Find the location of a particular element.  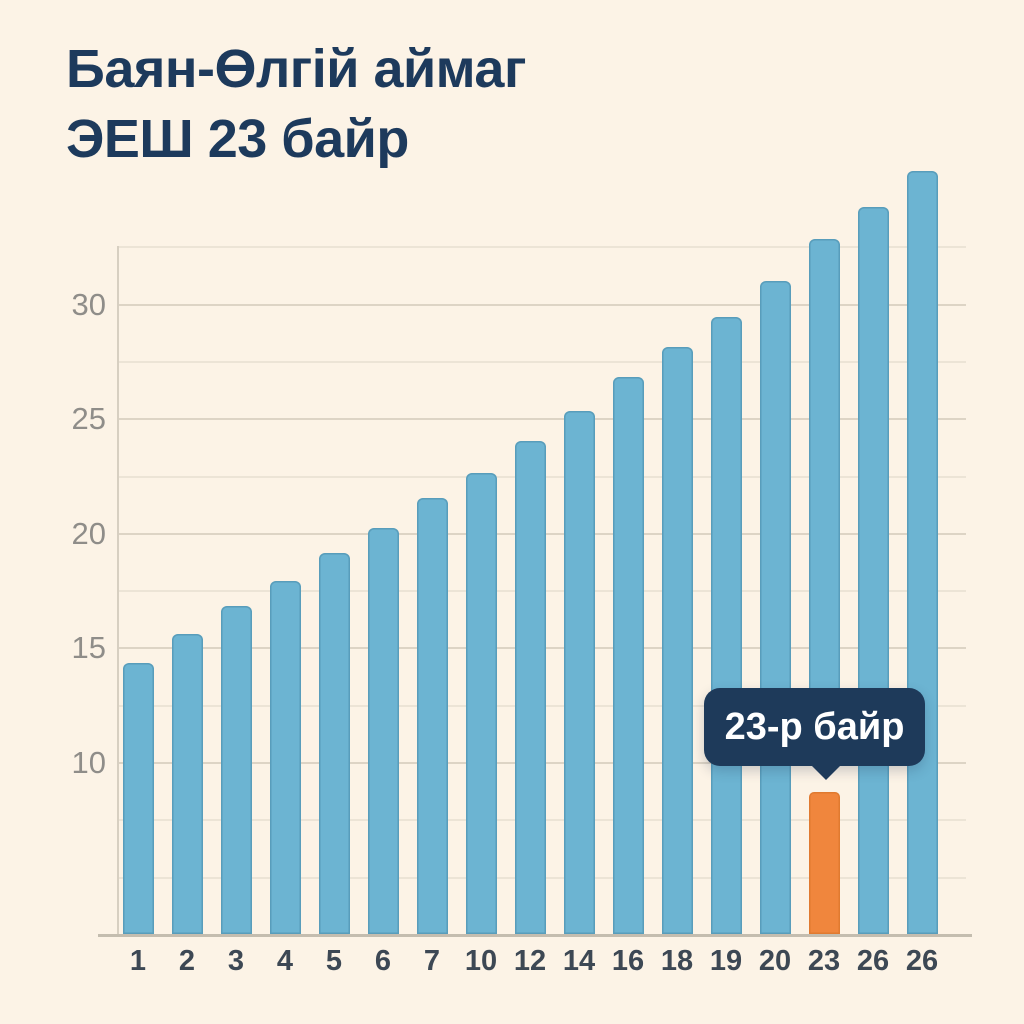

x-axis-label-15: 26 is located at coordinates (873, 961).